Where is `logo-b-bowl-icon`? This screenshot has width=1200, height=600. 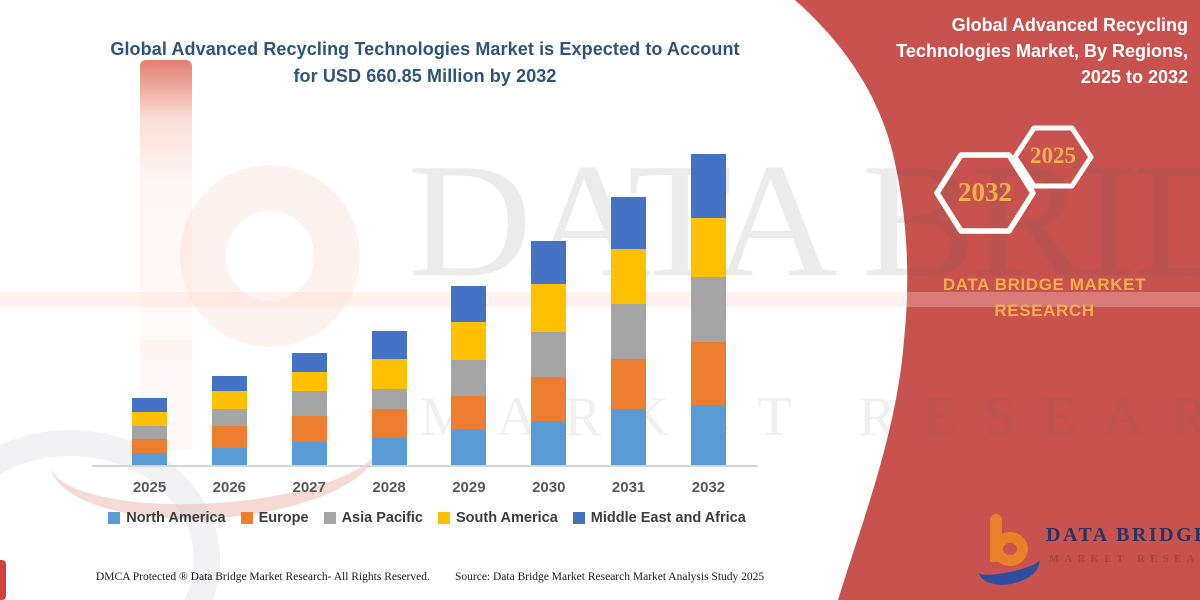 logo-b-bowl-icon is located at coordinates (1010, 549).